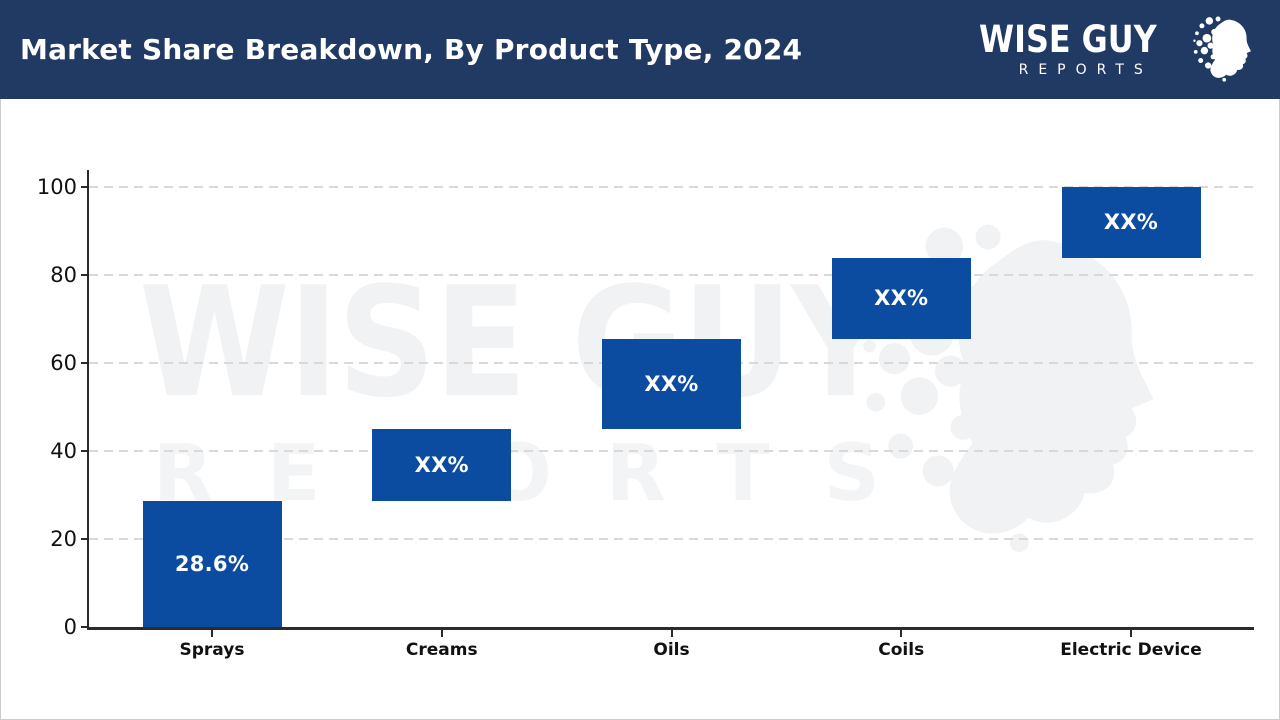  I want to click on bar-creams: XX%, so click(442, 465).